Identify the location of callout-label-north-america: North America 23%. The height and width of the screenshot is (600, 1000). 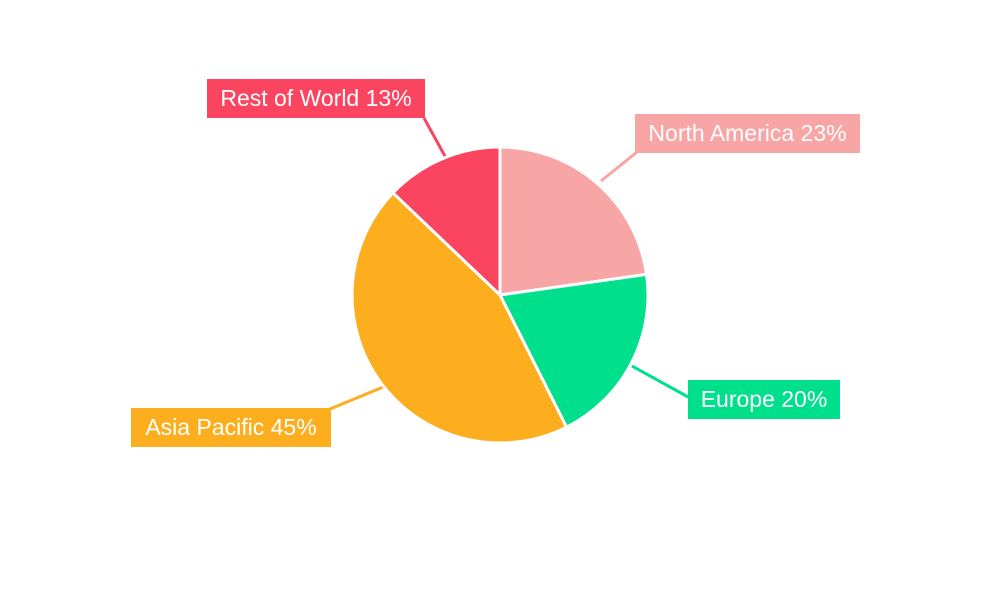
(747, 133).